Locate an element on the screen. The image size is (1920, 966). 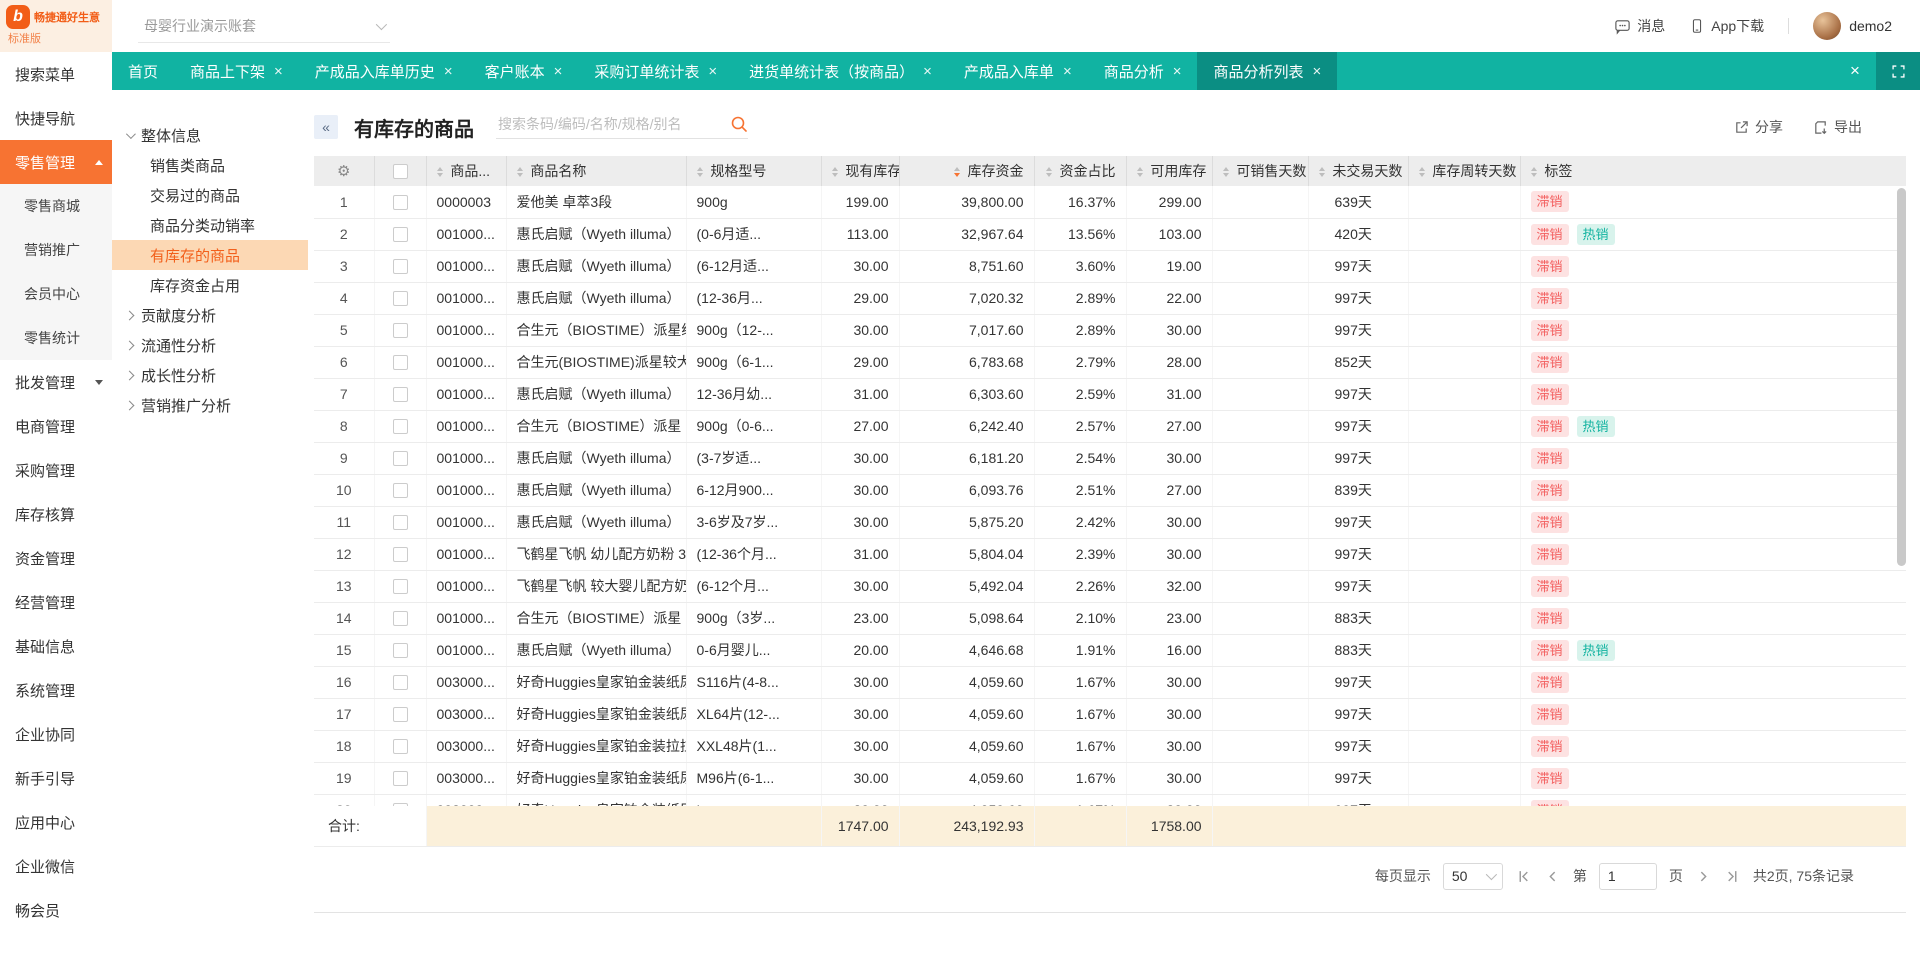
sidebar-item: 基础信息 is located at coordinates (56, 646).